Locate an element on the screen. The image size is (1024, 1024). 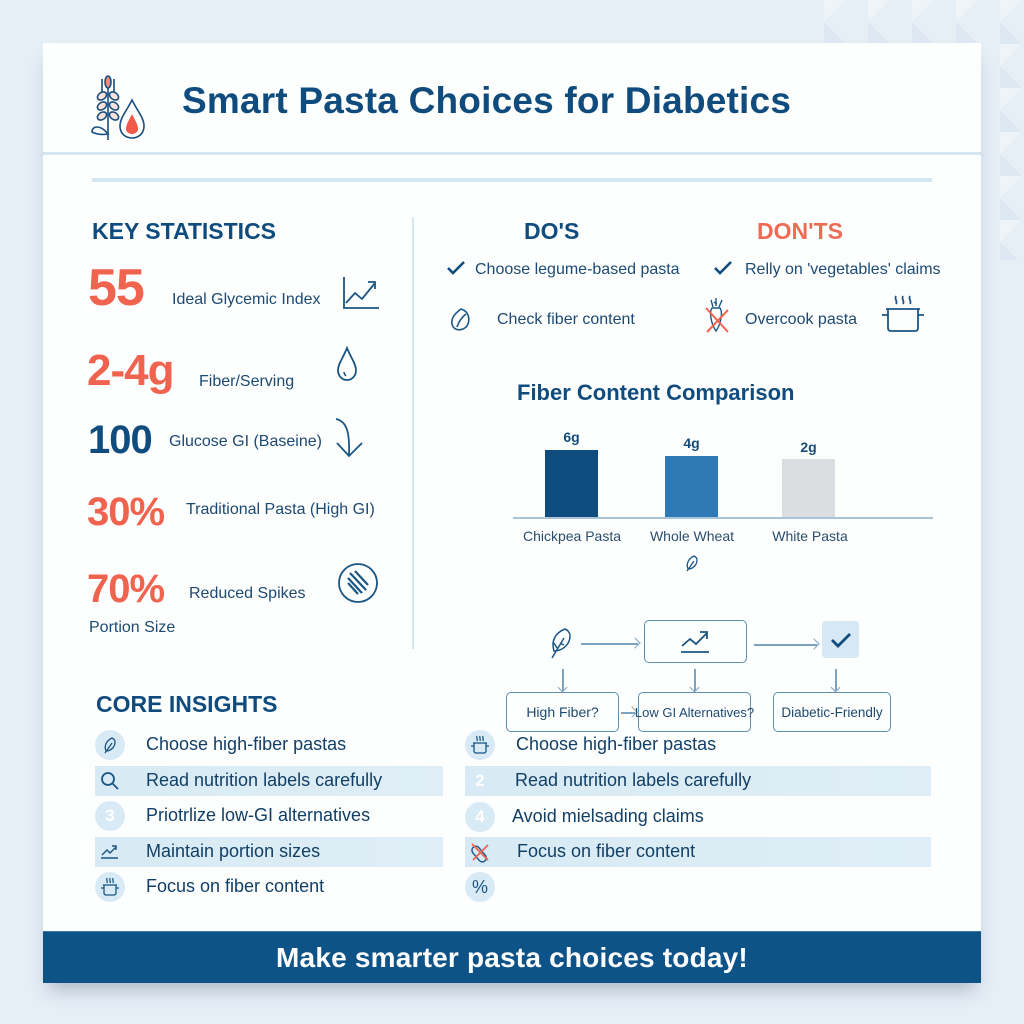
striped-circle-icon is located at coordinates (358, 583).